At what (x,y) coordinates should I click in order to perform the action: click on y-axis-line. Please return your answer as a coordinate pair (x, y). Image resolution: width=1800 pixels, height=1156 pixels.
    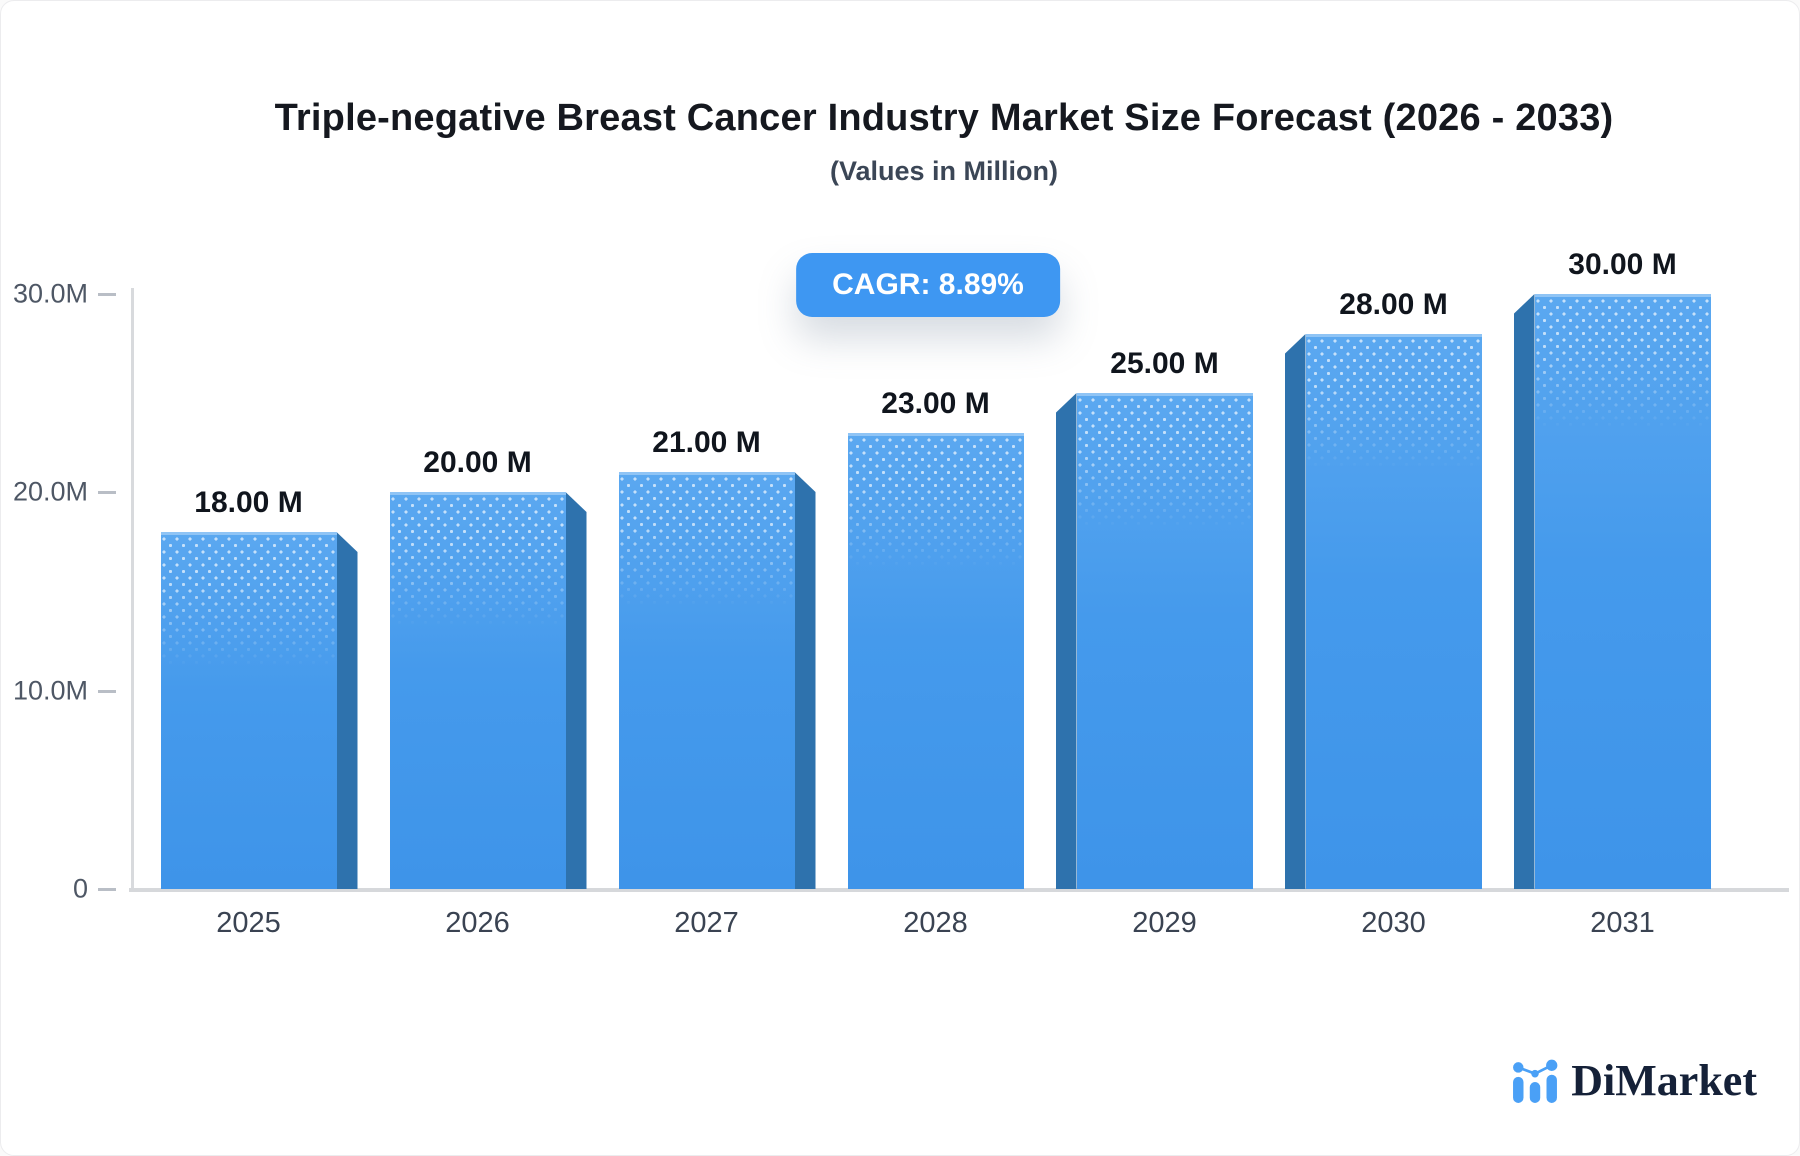
    Looking at the image, I should click on (132, 588).